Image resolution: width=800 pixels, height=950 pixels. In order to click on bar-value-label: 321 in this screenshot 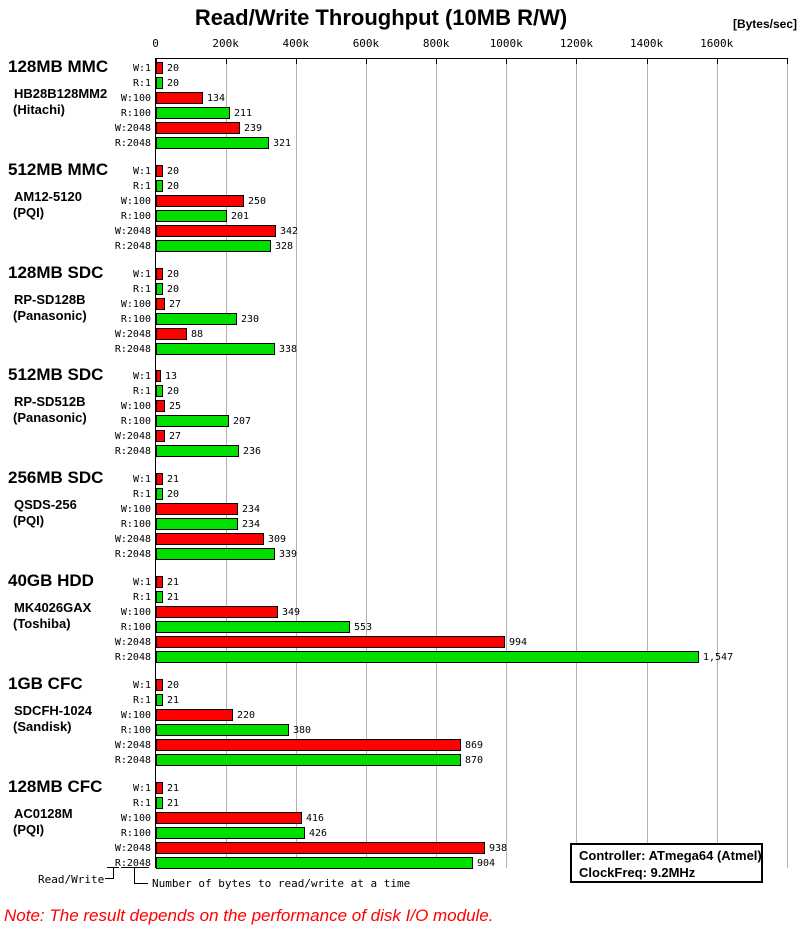, I will do `click(282, 143)`.